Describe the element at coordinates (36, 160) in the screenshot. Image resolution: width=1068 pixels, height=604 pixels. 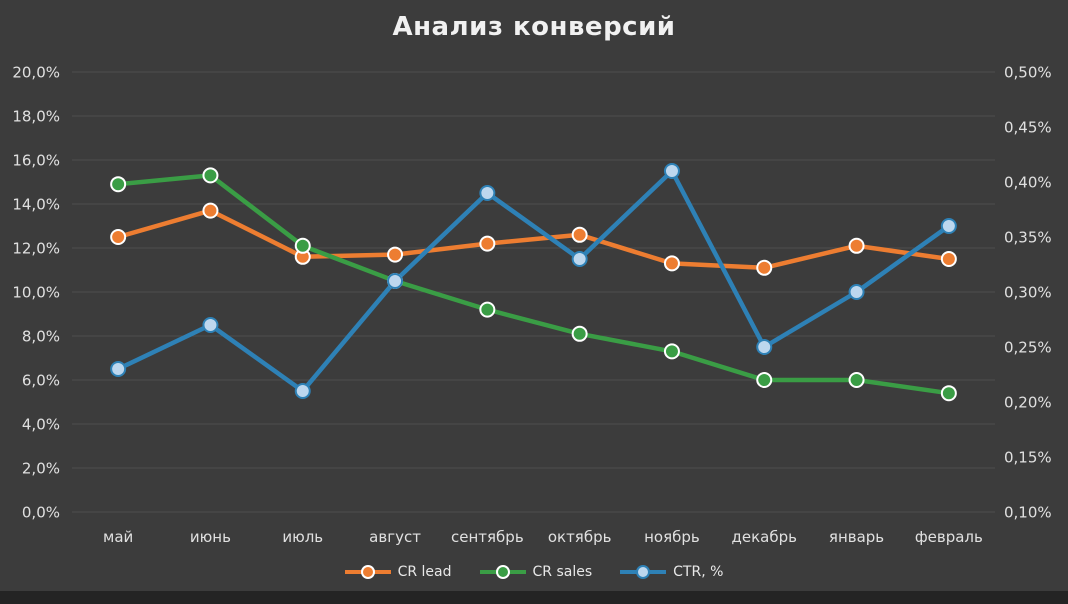
I see `y-axis-left-label: 16,0%` at that location.